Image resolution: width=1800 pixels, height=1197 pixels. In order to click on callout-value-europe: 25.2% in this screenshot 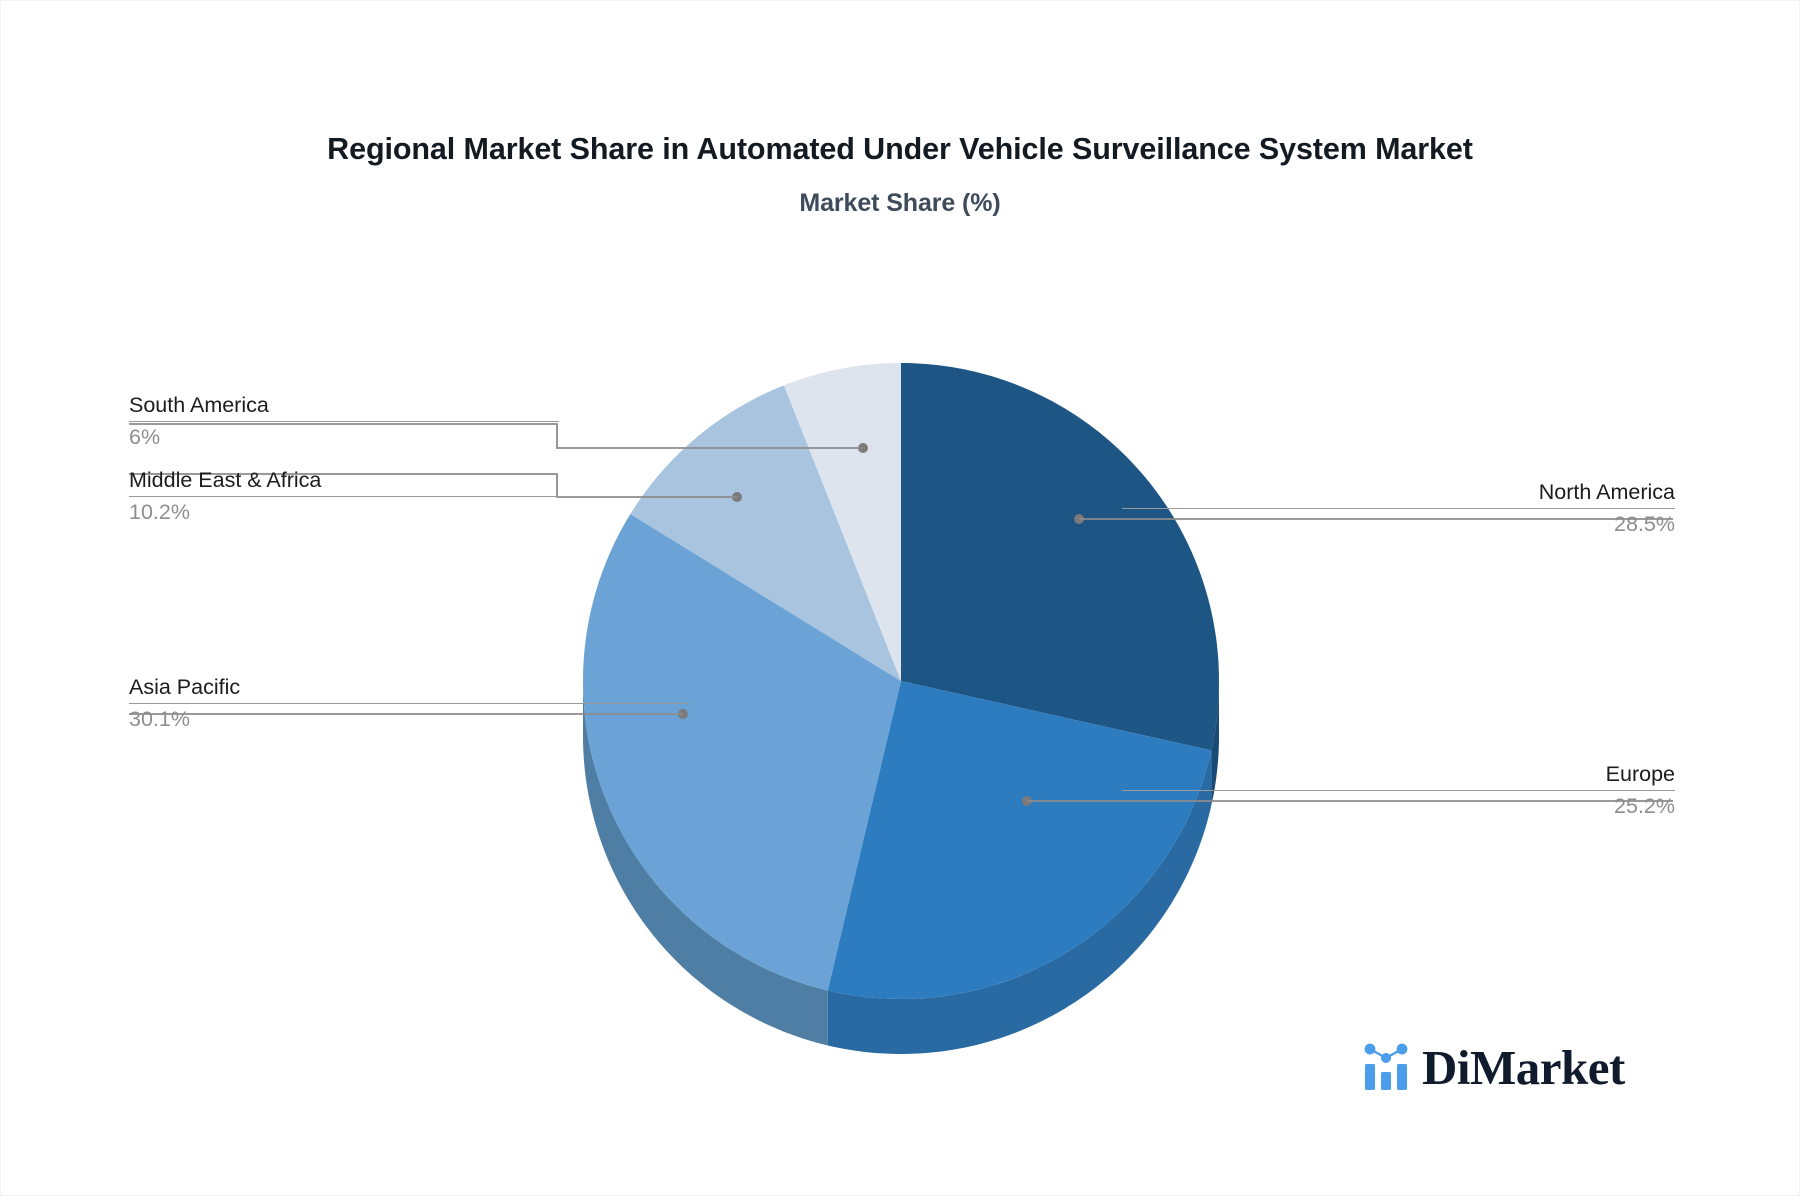, I will do `click(1644, 806)`.